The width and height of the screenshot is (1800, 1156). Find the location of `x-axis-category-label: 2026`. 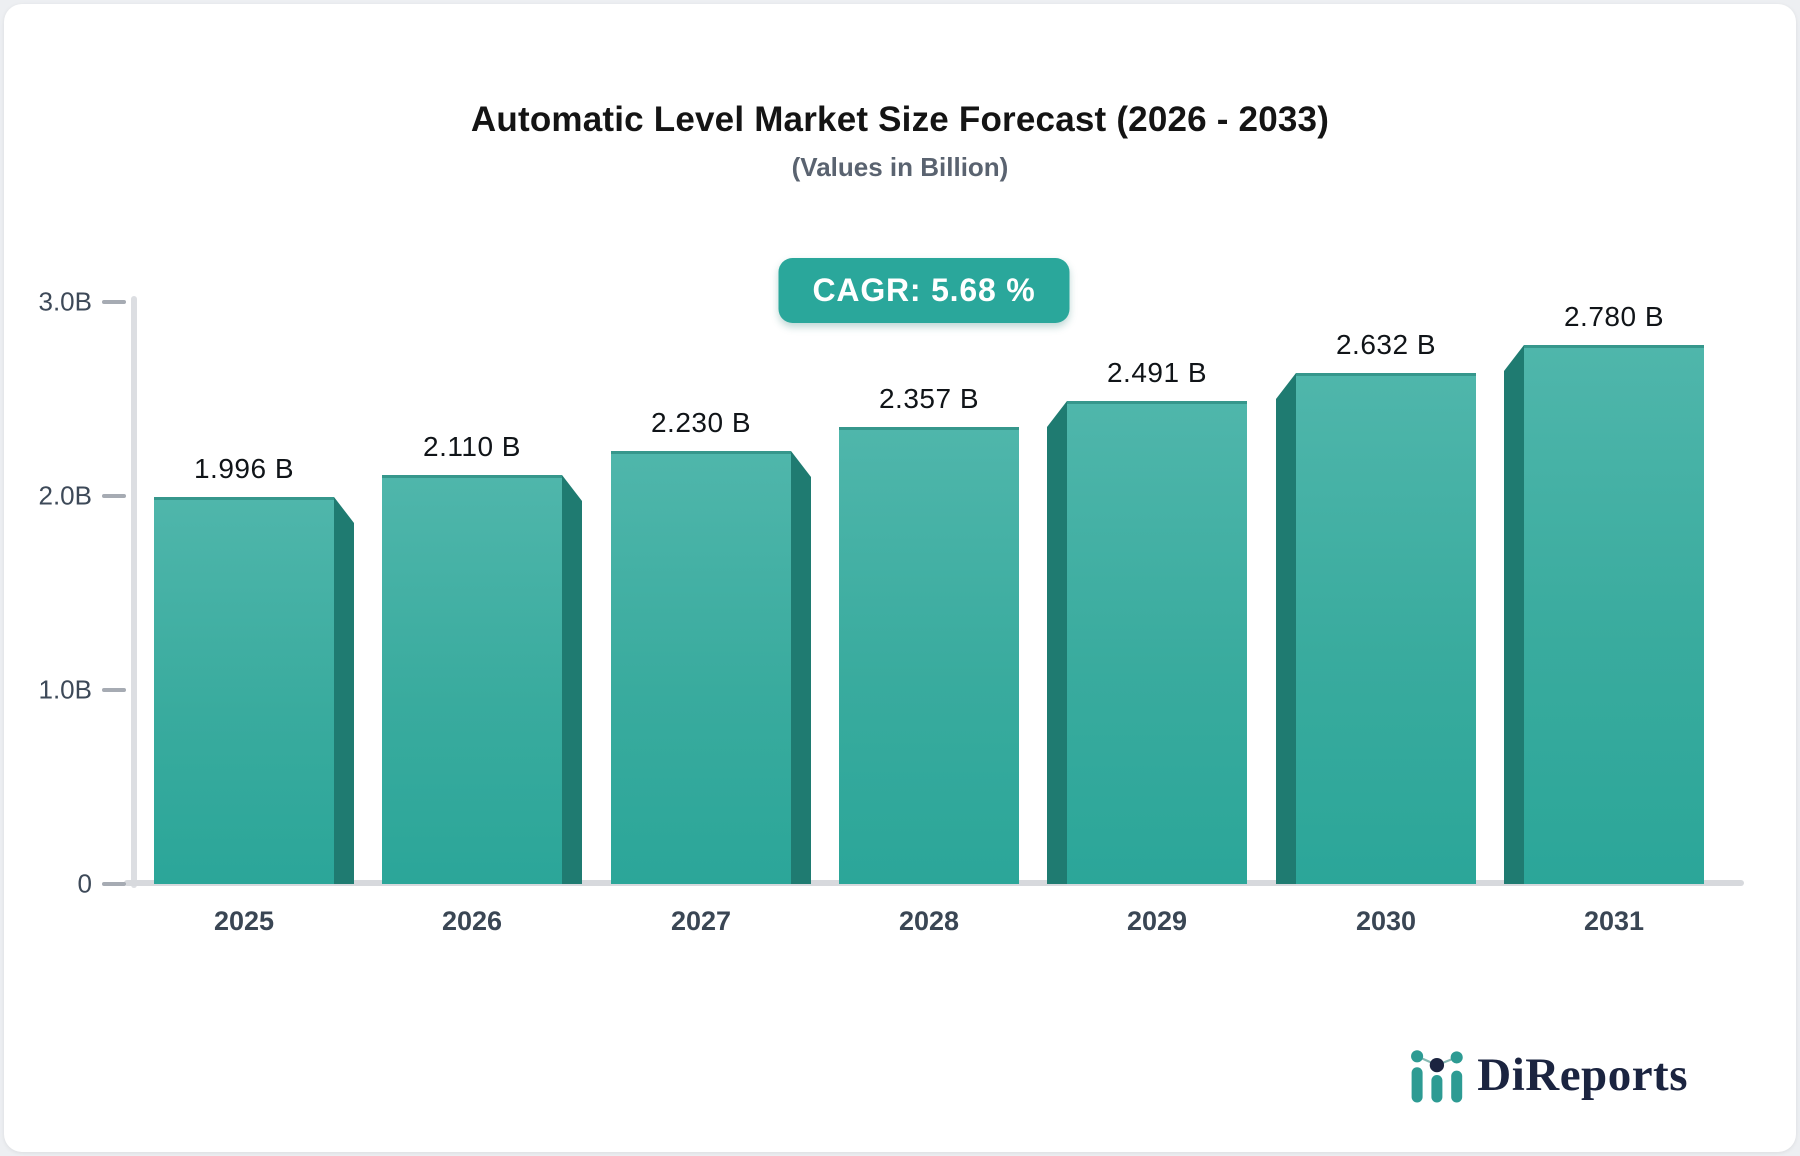

x-axis-category-label: 2026 is located at coordinates (472, 921).